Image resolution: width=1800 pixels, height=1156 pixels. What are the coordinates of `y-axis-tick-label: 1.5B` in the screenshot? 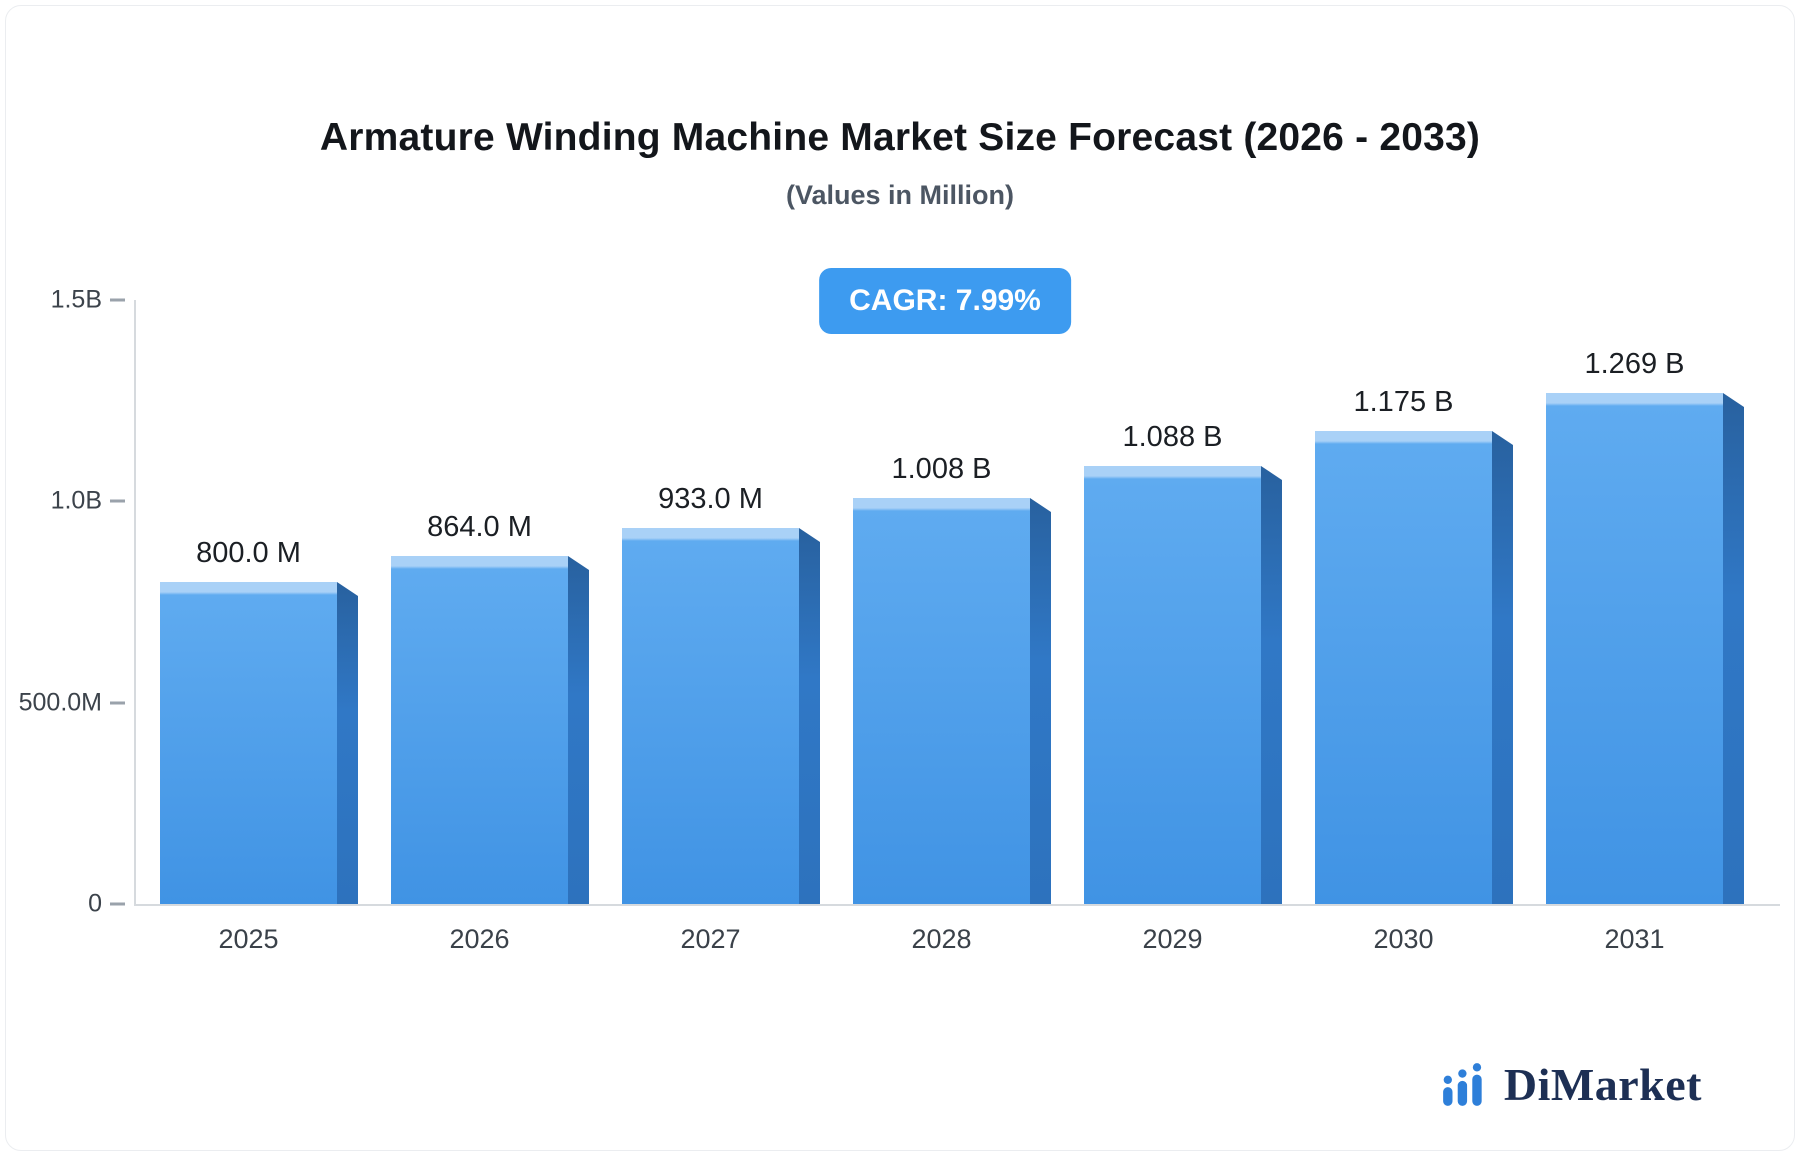 It's located at (76, 299).